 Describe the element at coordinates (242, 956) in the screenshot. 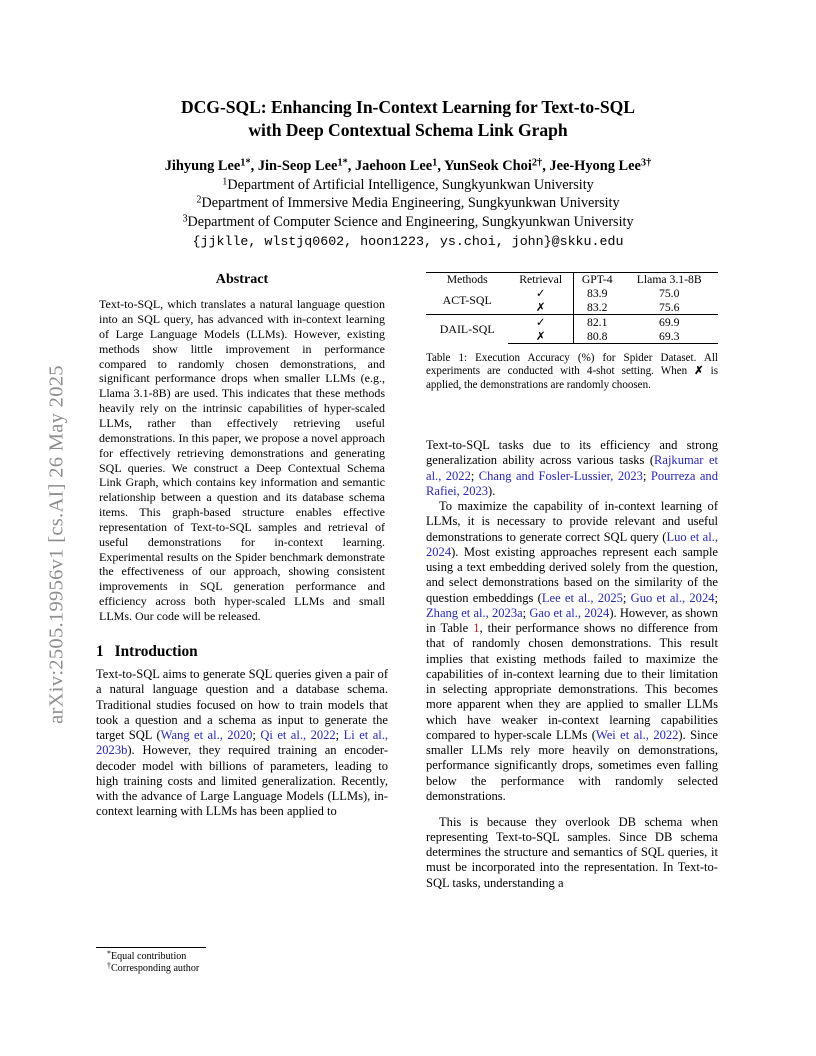

I see `footnote: *Equal contribution` at that location.